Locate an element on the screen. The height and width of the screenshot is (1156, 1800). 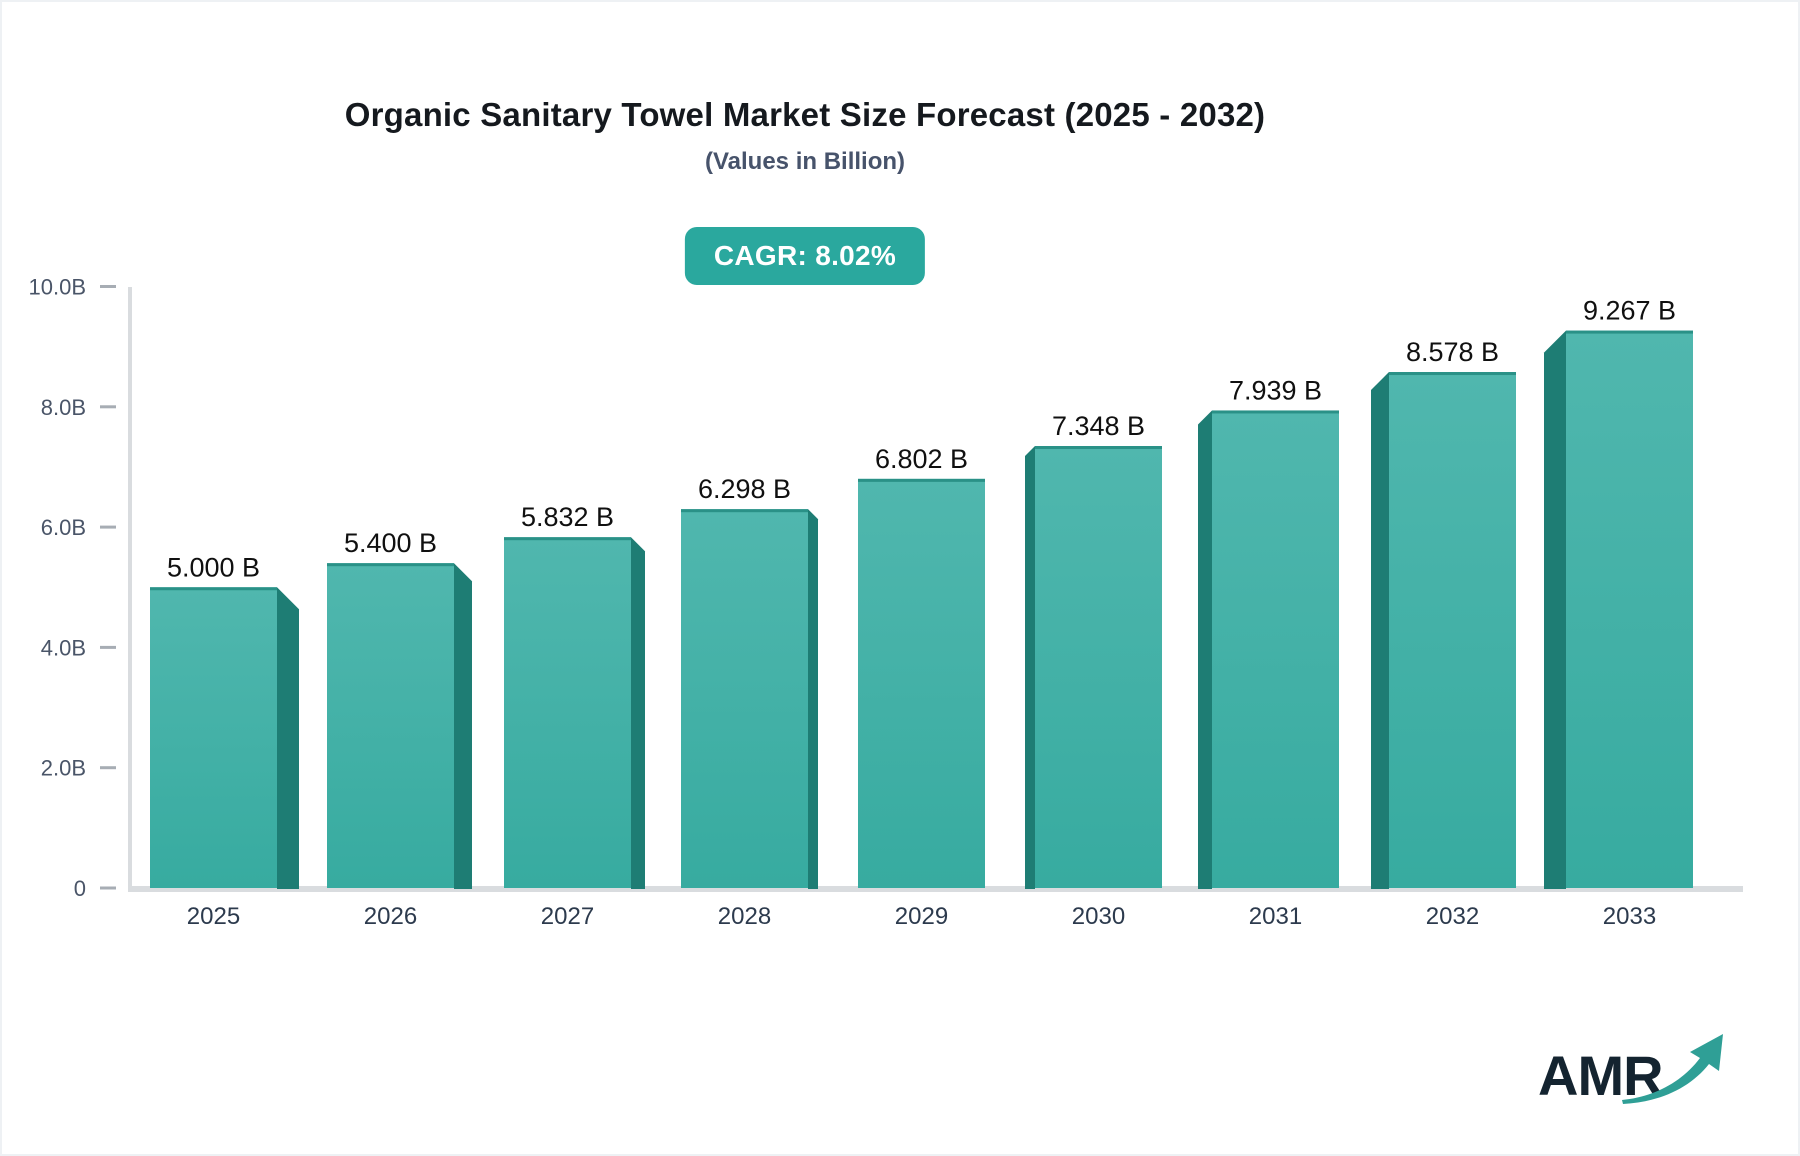
bar-2025: 5.000 B 2025 is located at coordinates (224, 741).